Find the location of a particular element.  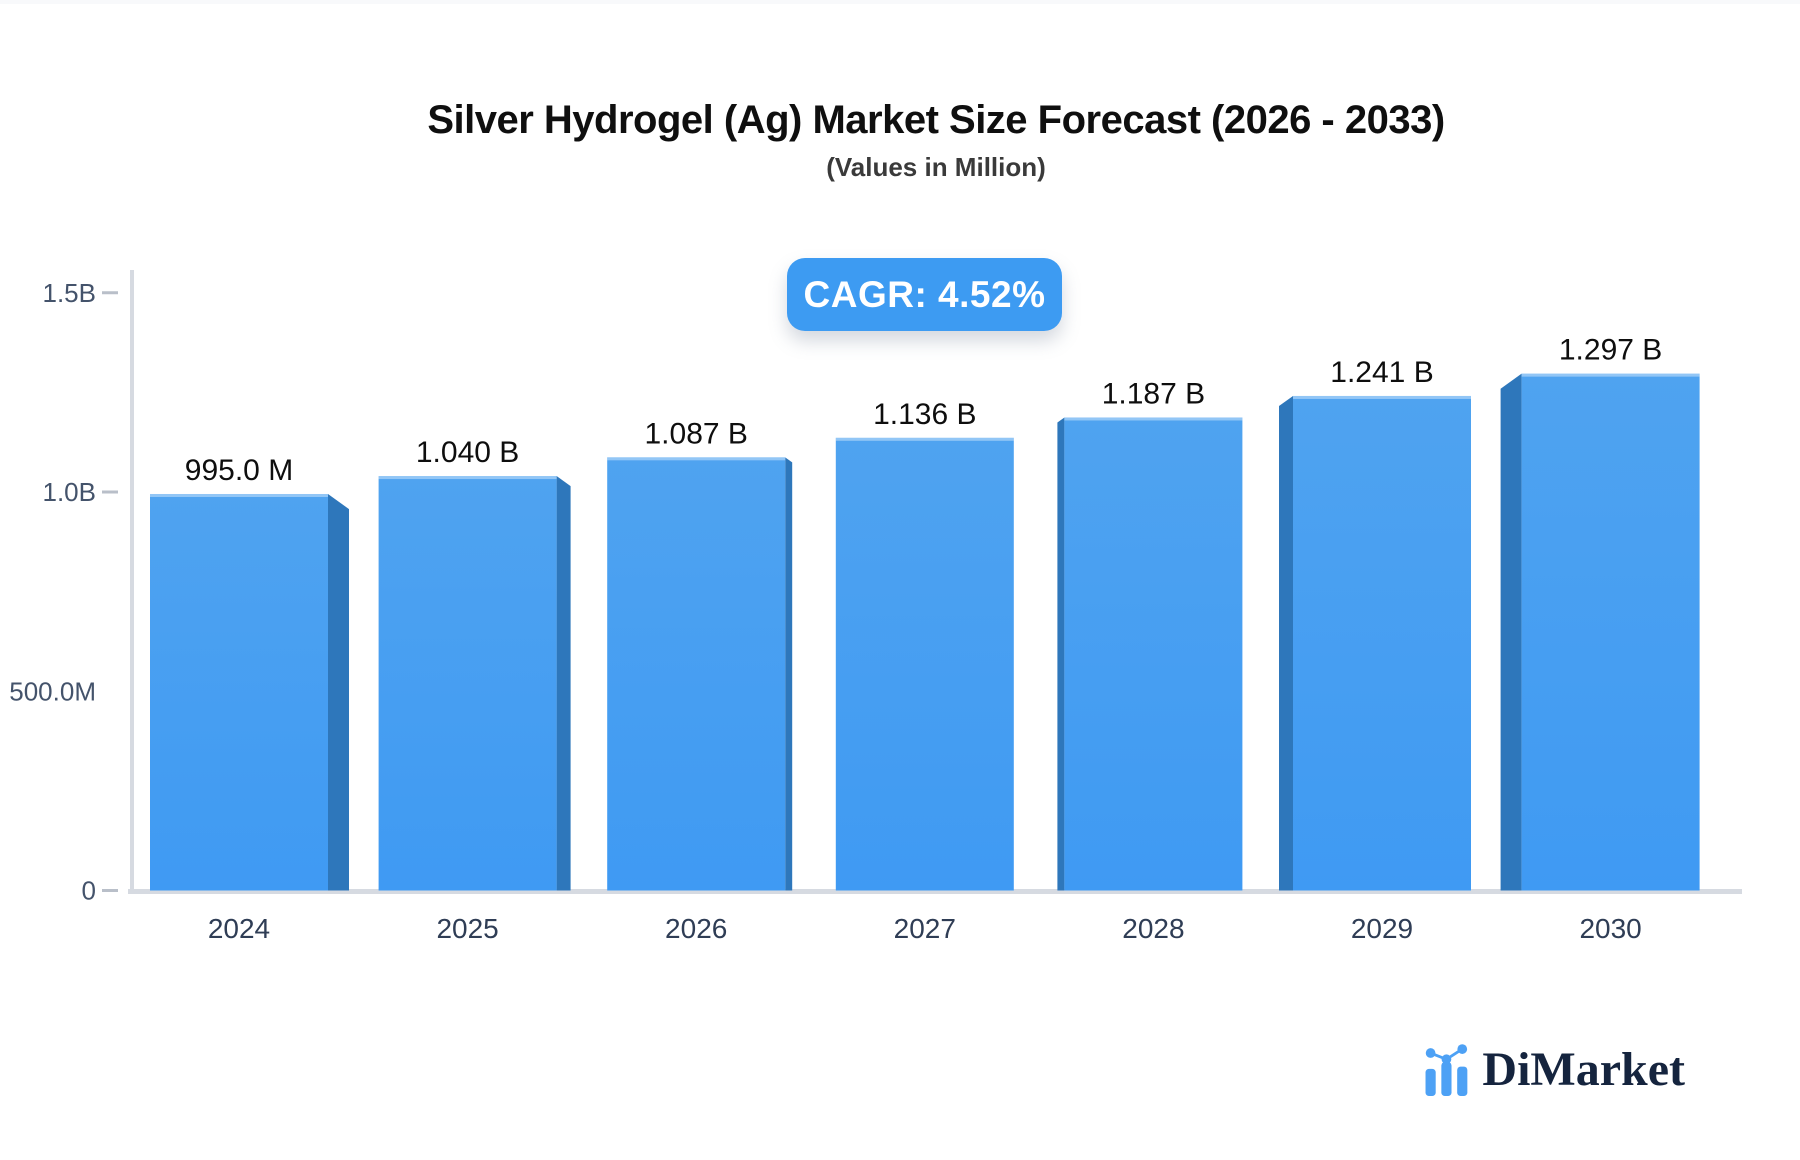

chart-subtitle: (Values in Million) is located at coordinates (936, 167).